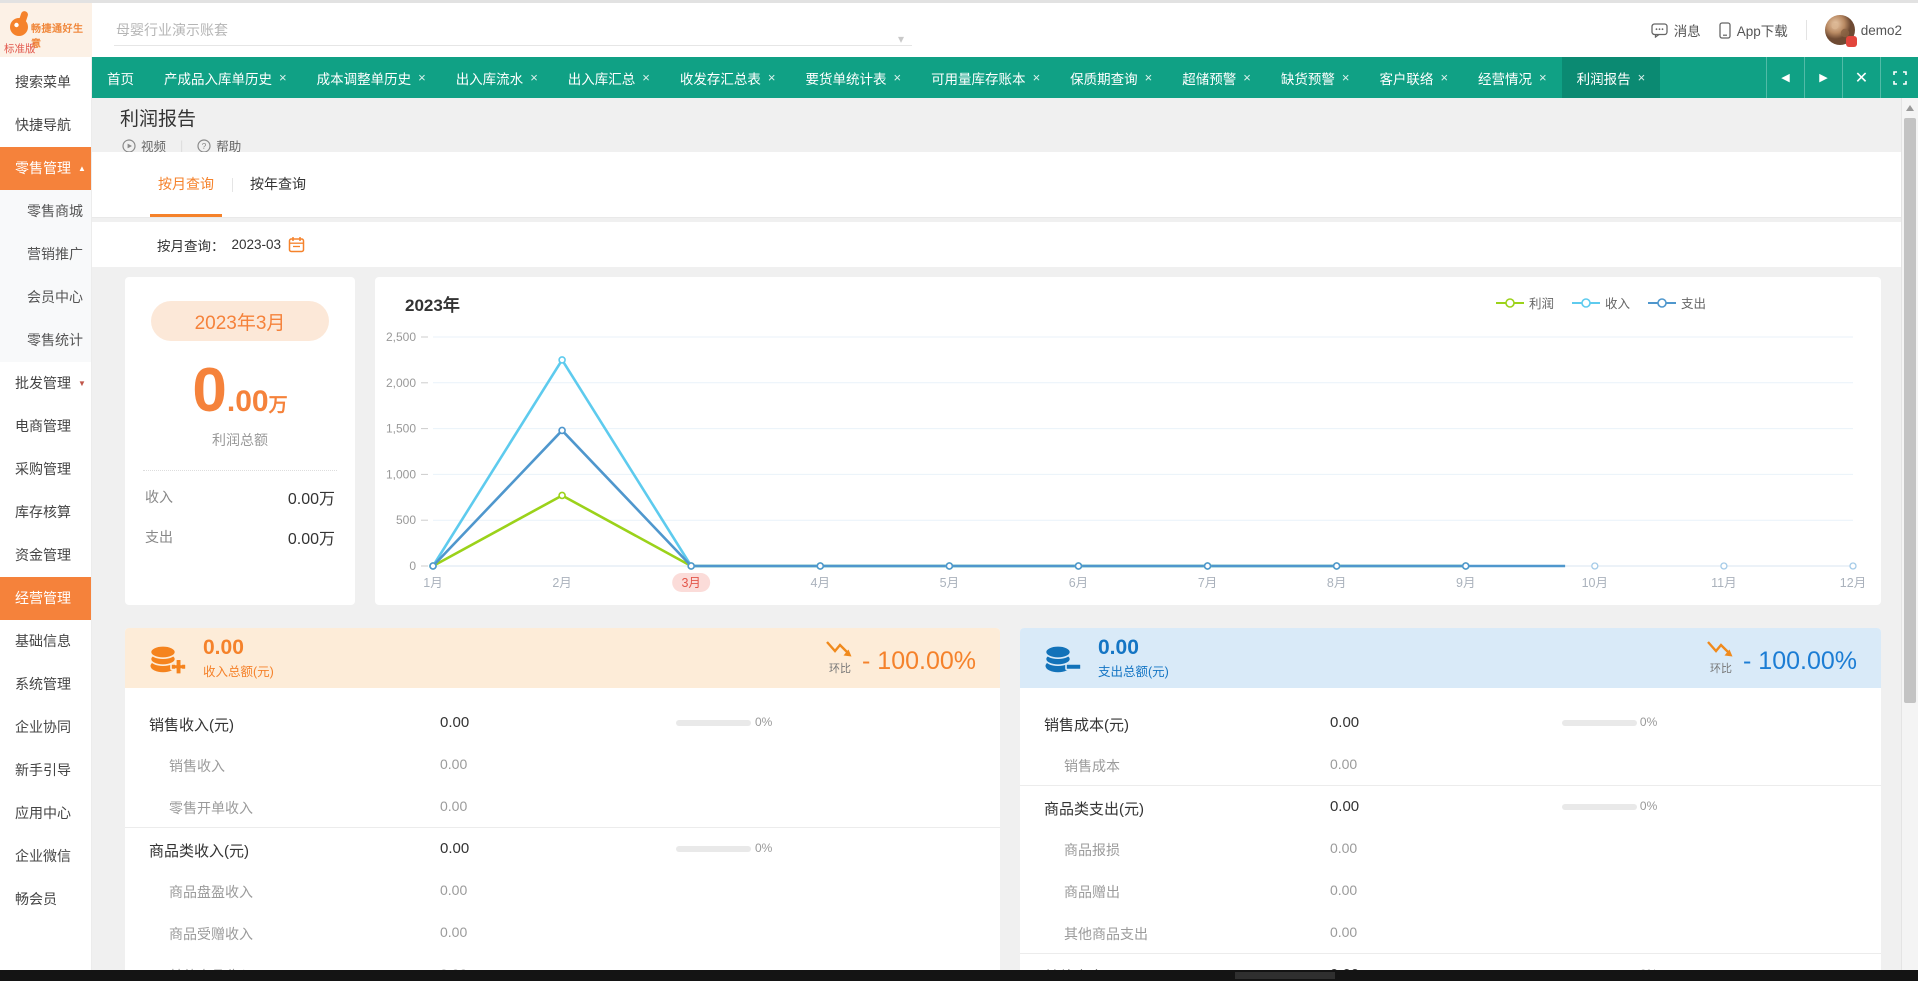 The height and width of the screenshot is (981, 1918). What do you see at coordinates (45, 168) in the screenshot?
I see `sidebar-item: 零售管理 ▲` at bounding box center [45, 168].